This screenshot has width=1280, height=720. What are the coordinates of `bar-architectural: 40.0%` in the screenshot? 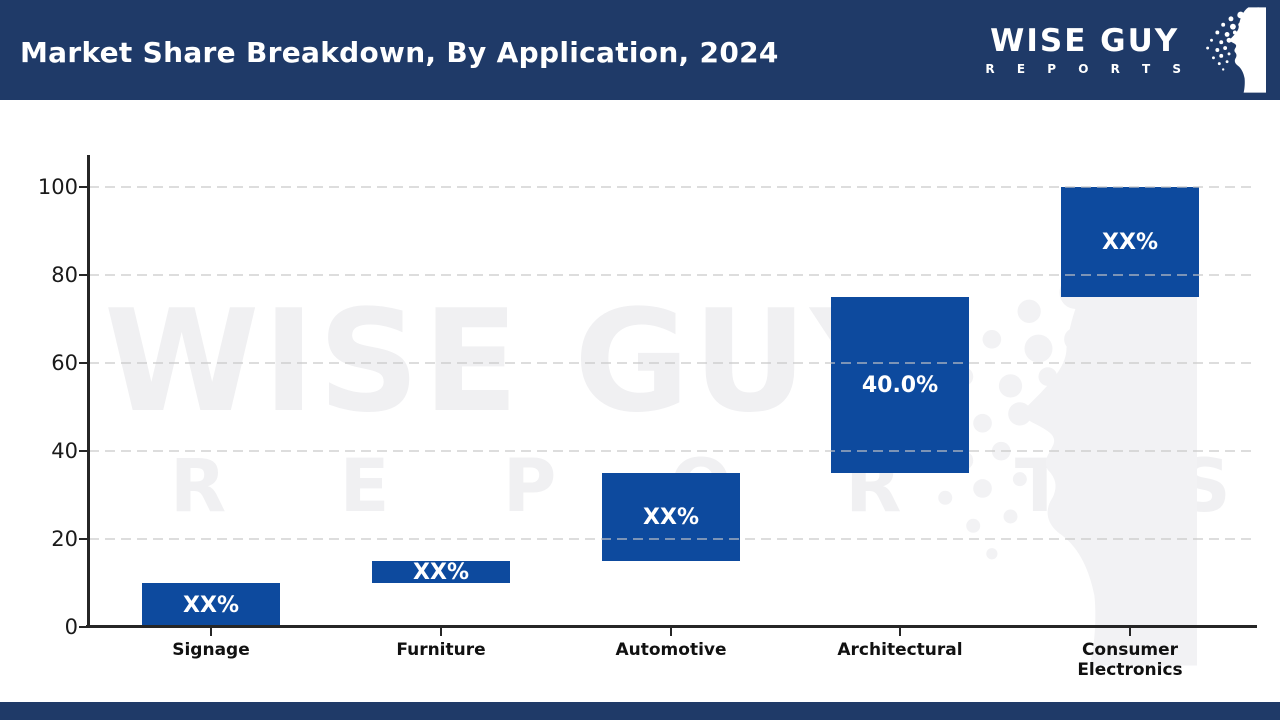 It's located at (900, 385).